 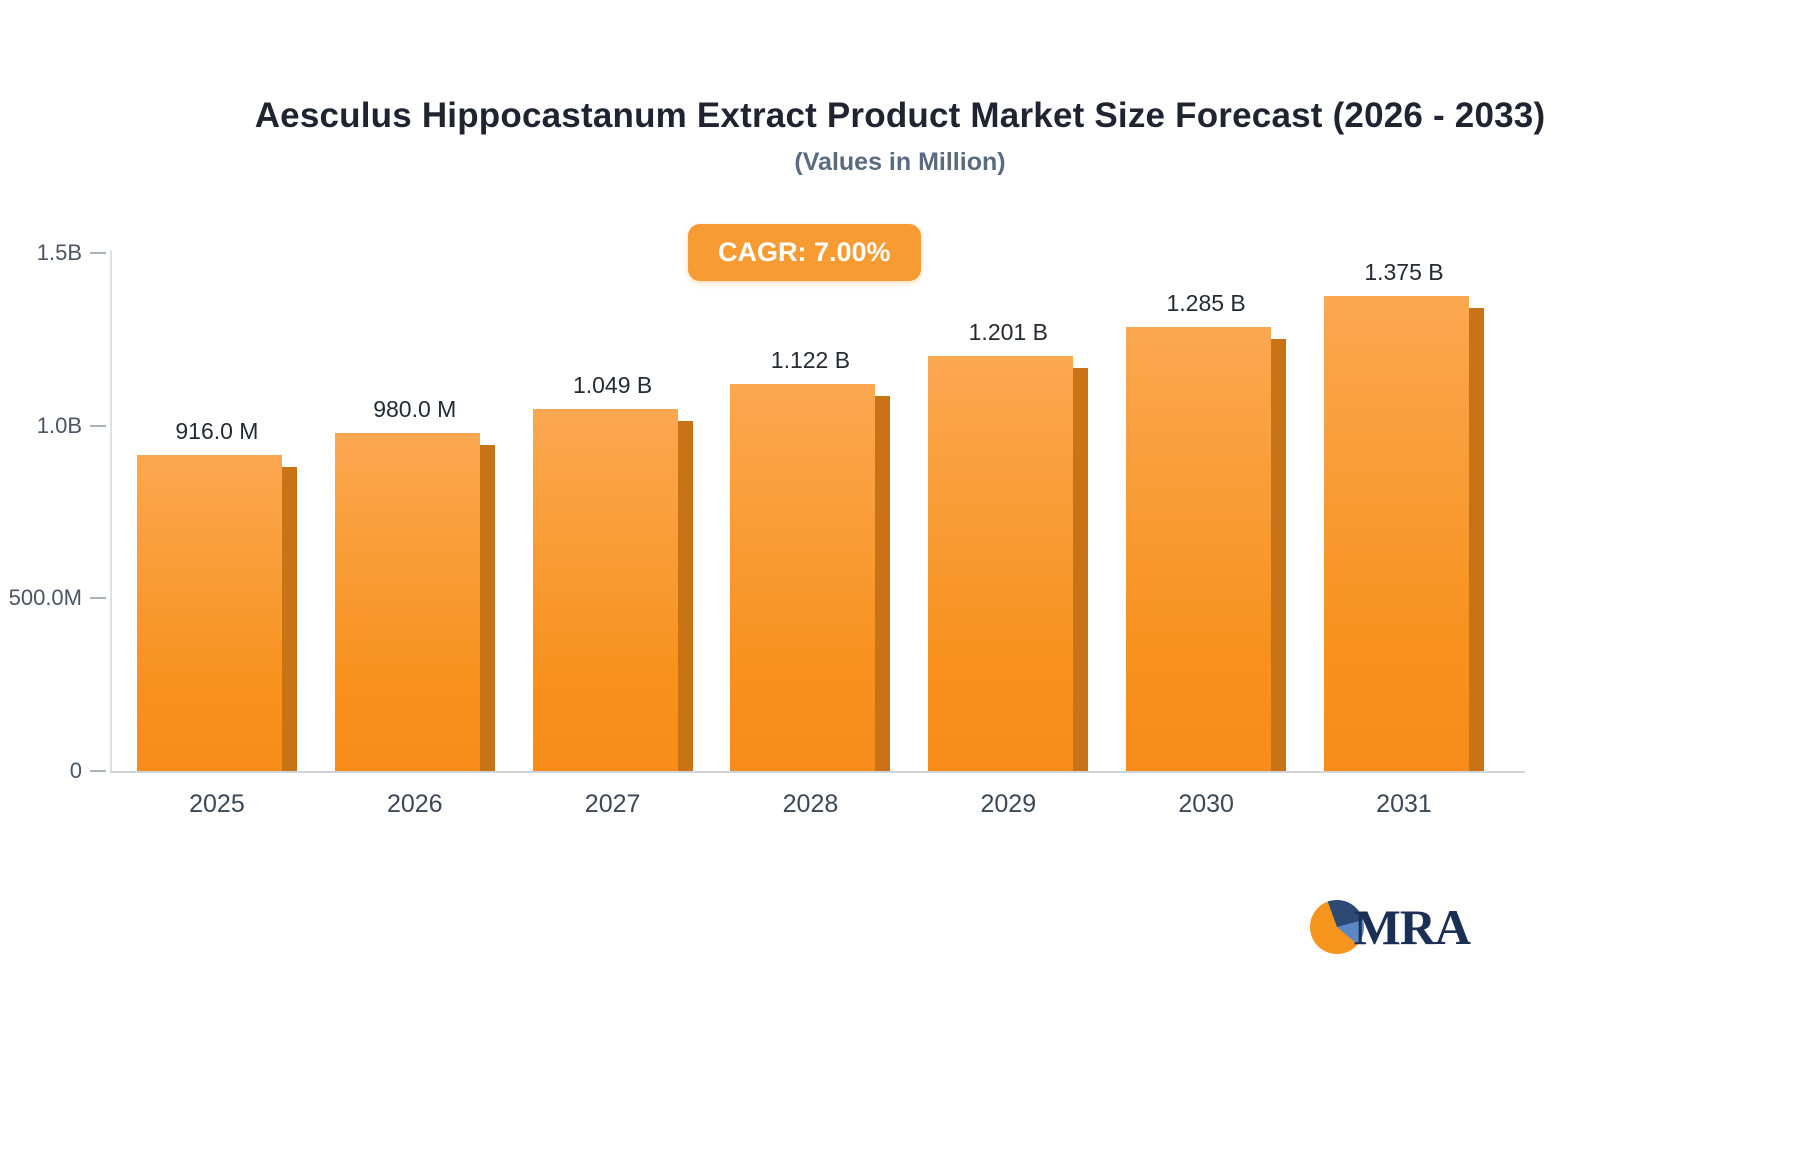 I want to click on bar-group: 1.049 B 2027, so click(x=613, y=535).